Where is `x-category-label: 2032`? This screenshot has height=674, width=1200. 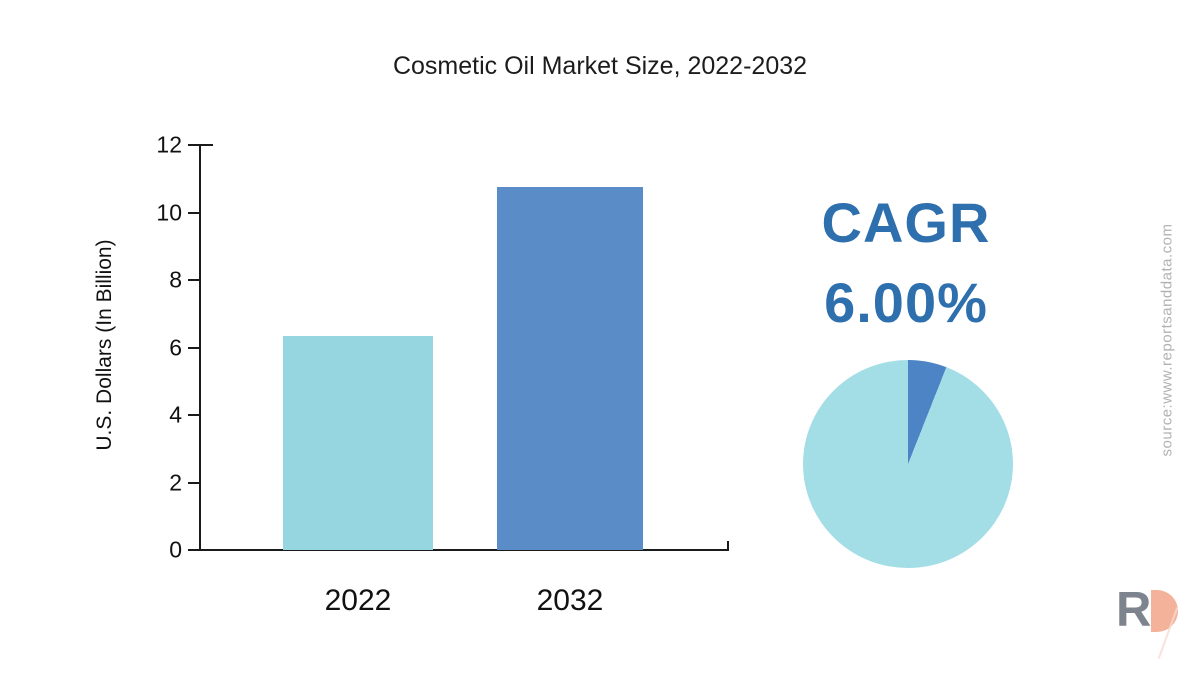 x-category-label: 2032 is located at coordinates (570, 600).